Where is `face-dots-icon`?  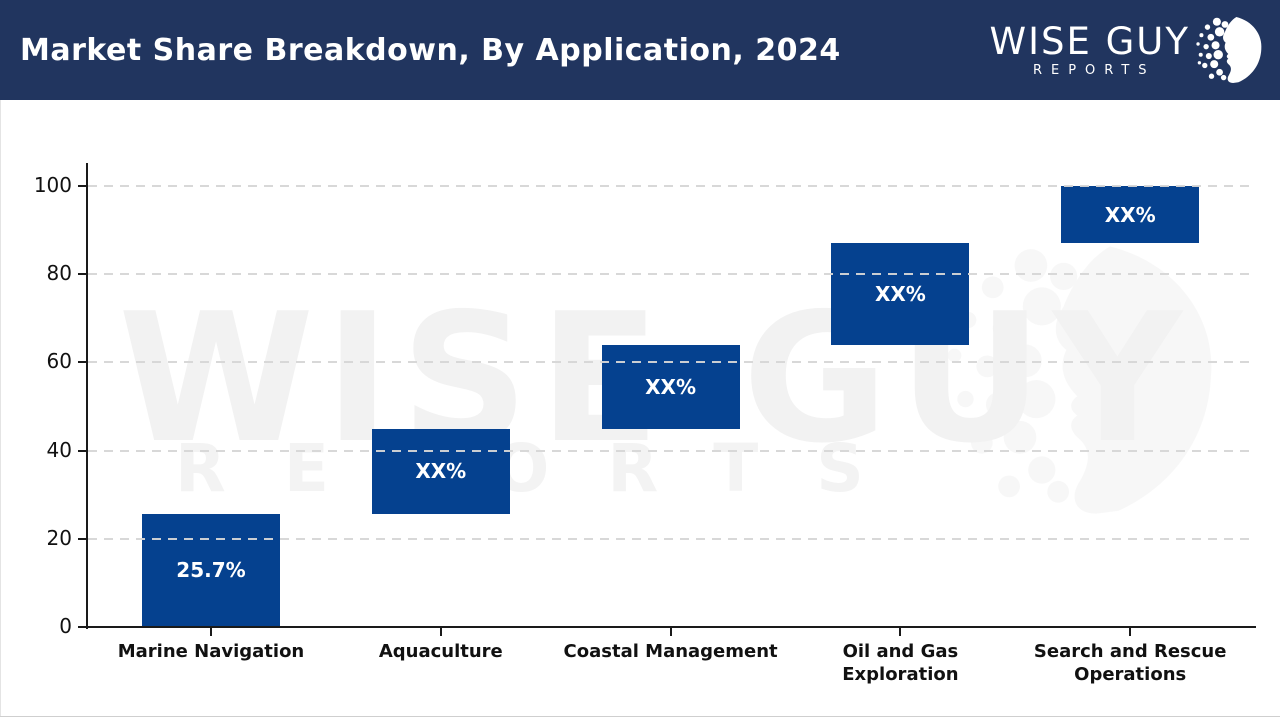 face-dots-icon is located at coordinates (1229, 50).